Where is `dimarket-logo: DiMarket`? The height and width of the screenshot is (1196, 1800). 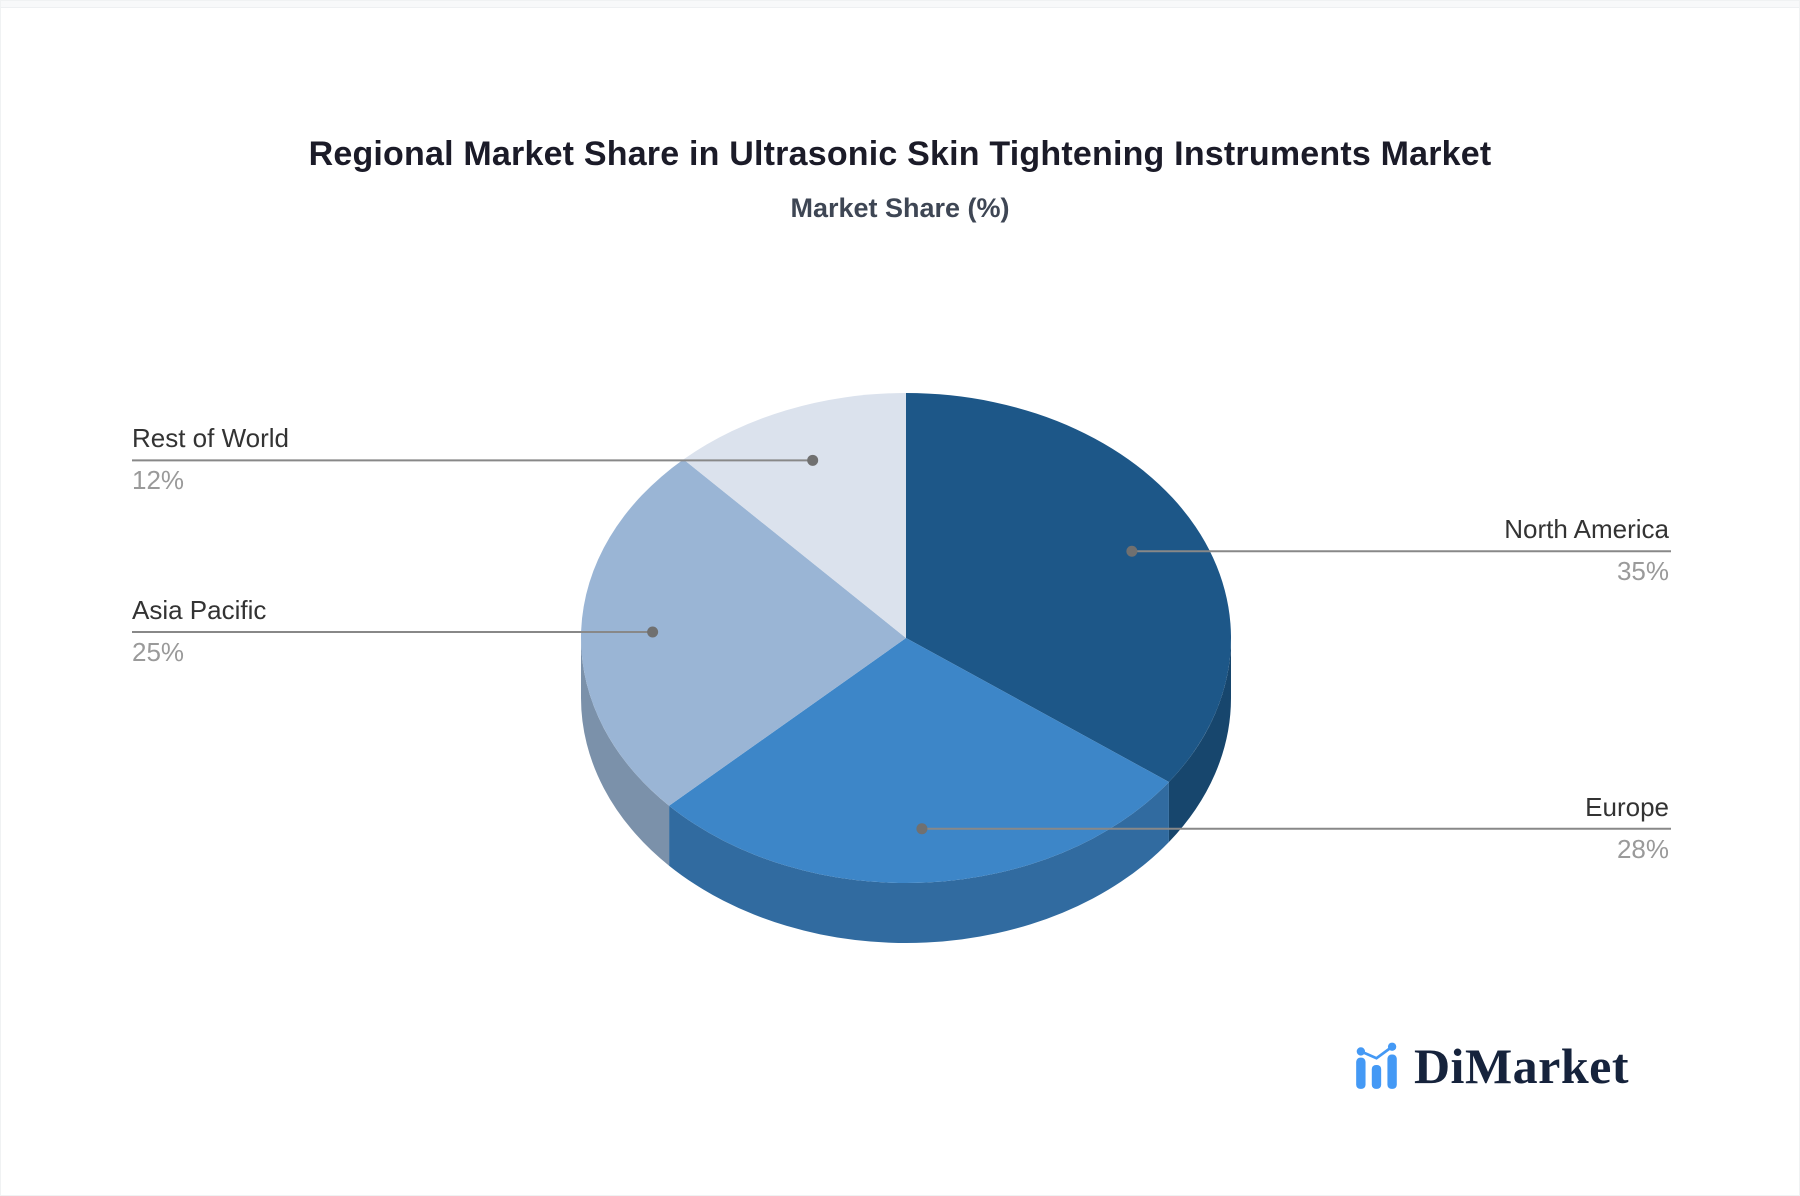
dimarket-logo: DiMarket is located at coordinates (1491, 1066).